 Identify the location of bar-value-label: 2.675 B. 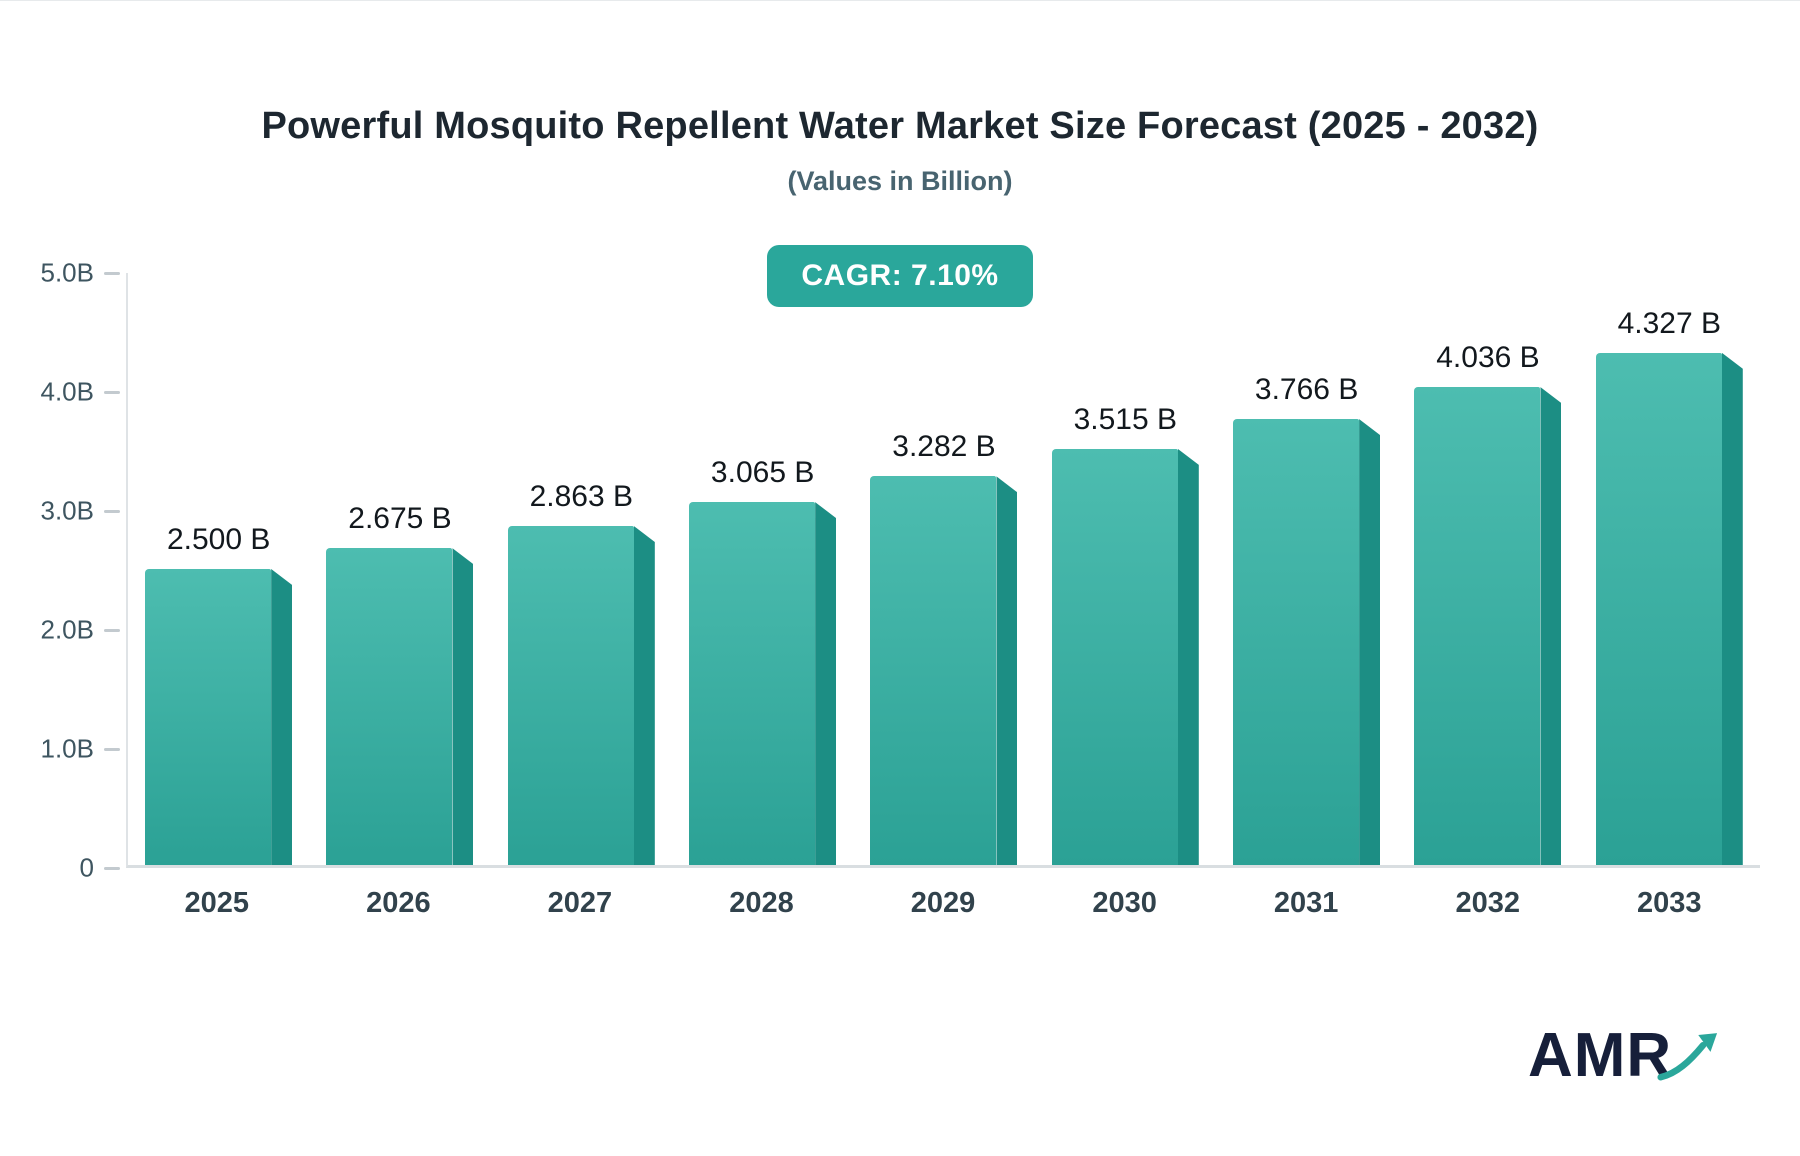
(400, 519).